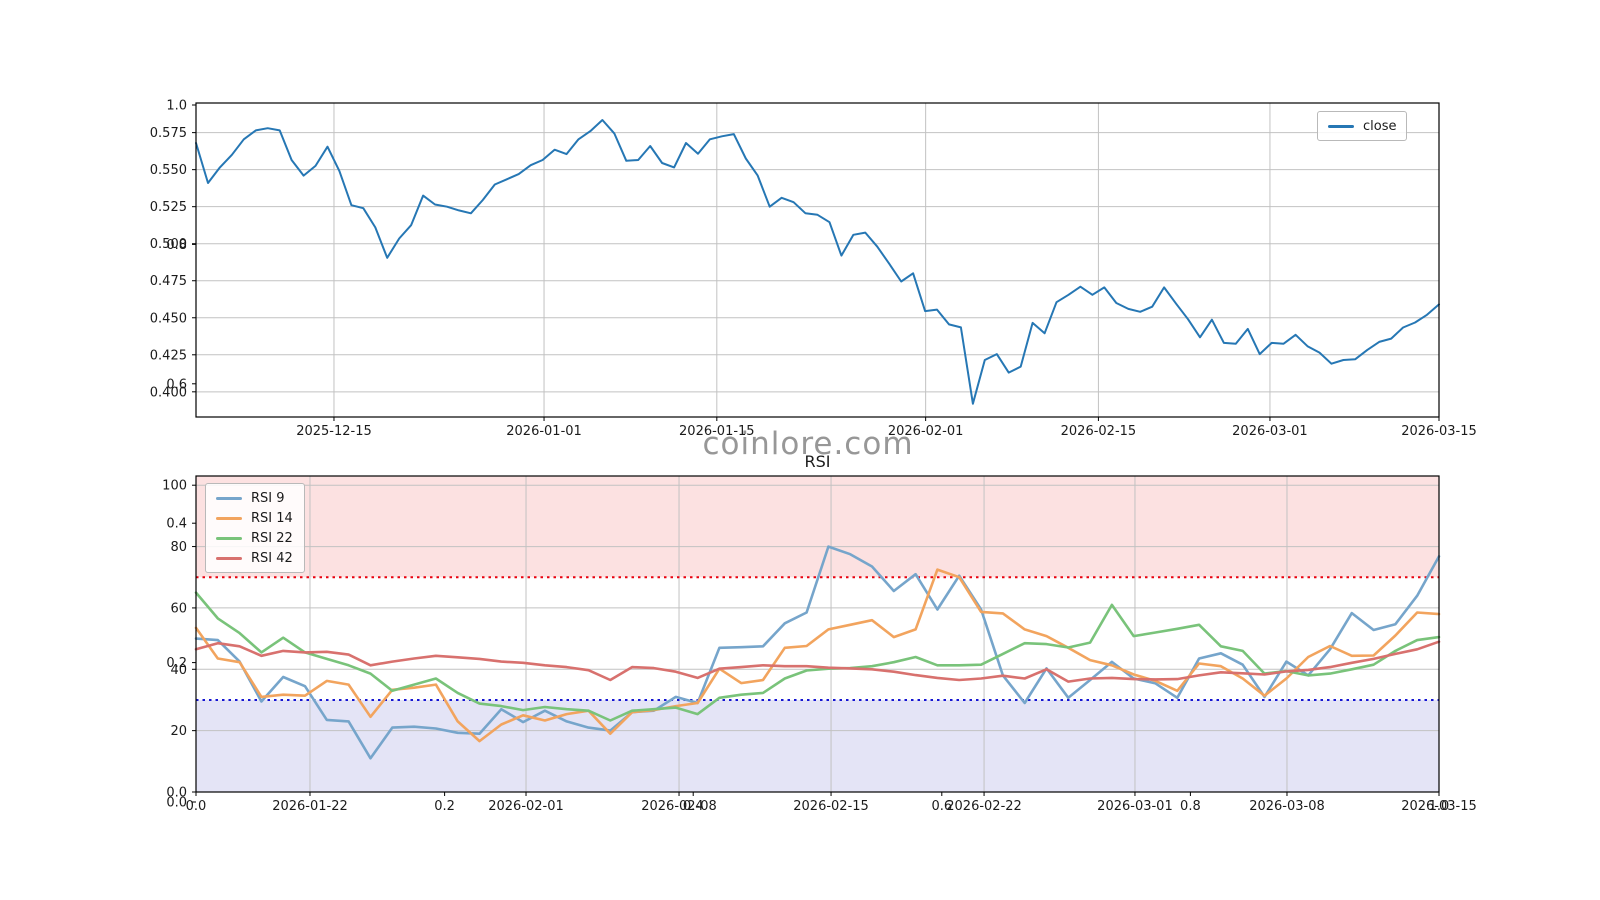 The width and height of the screenshot is (1600, 900). I want to click on price-x-tick-label: 2026-01-01, so click(544, 431).